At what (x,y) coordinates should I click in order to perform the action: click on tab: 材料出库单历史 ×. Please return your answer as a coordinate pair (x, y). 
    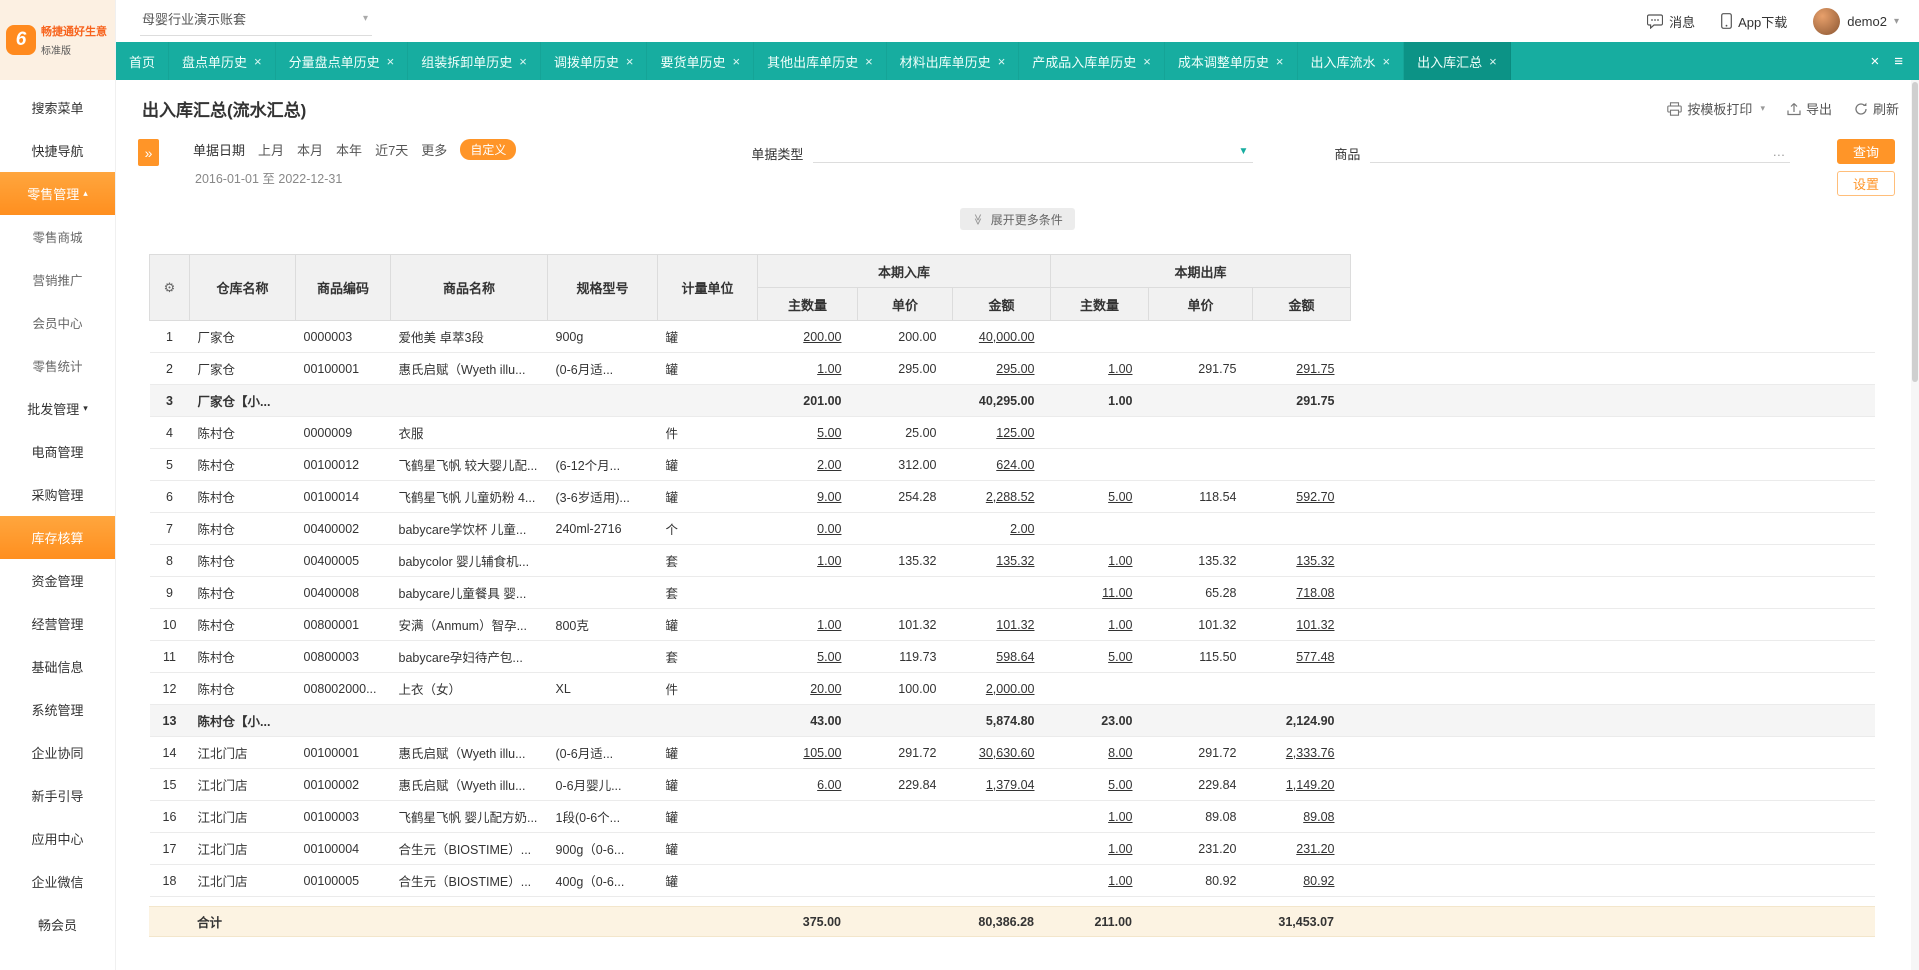
    Looking at the image, I should click on (953, 61).